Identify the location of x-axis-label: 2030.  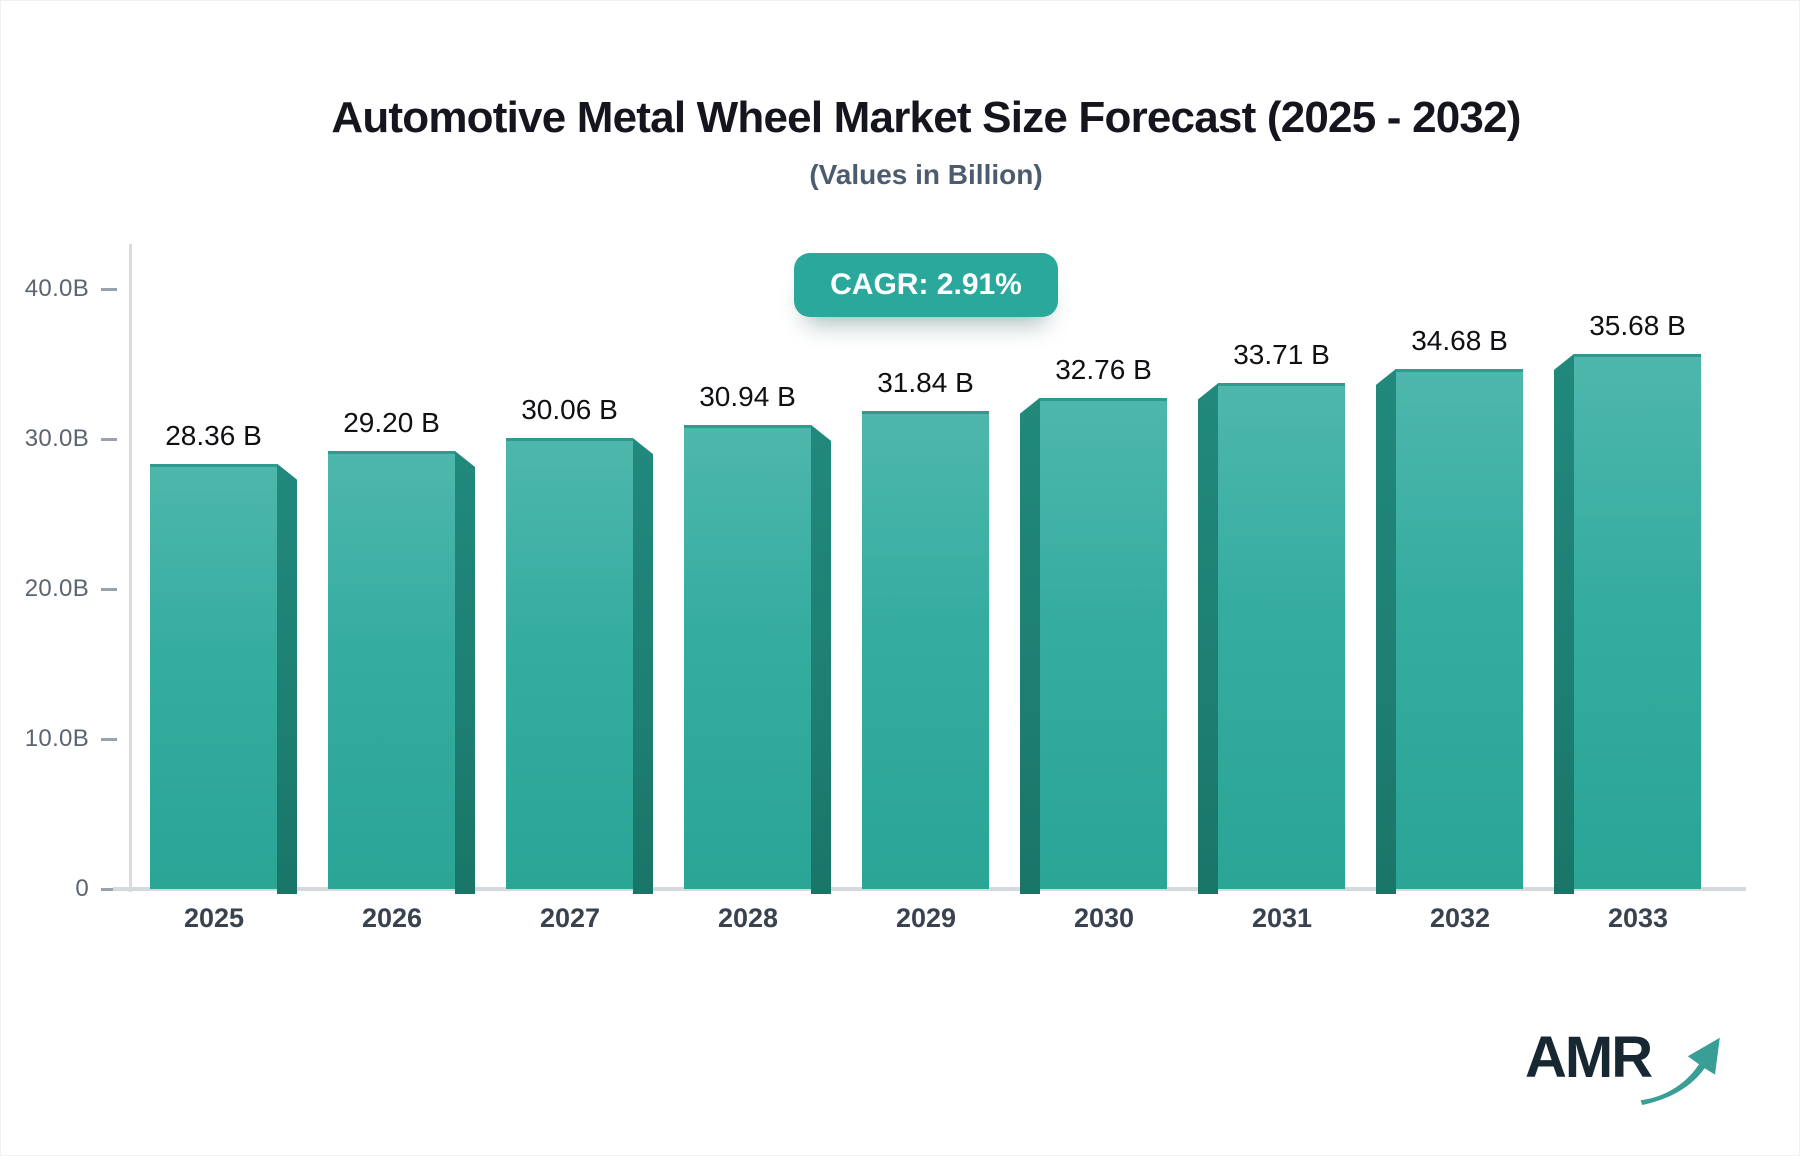
(1104, 918).